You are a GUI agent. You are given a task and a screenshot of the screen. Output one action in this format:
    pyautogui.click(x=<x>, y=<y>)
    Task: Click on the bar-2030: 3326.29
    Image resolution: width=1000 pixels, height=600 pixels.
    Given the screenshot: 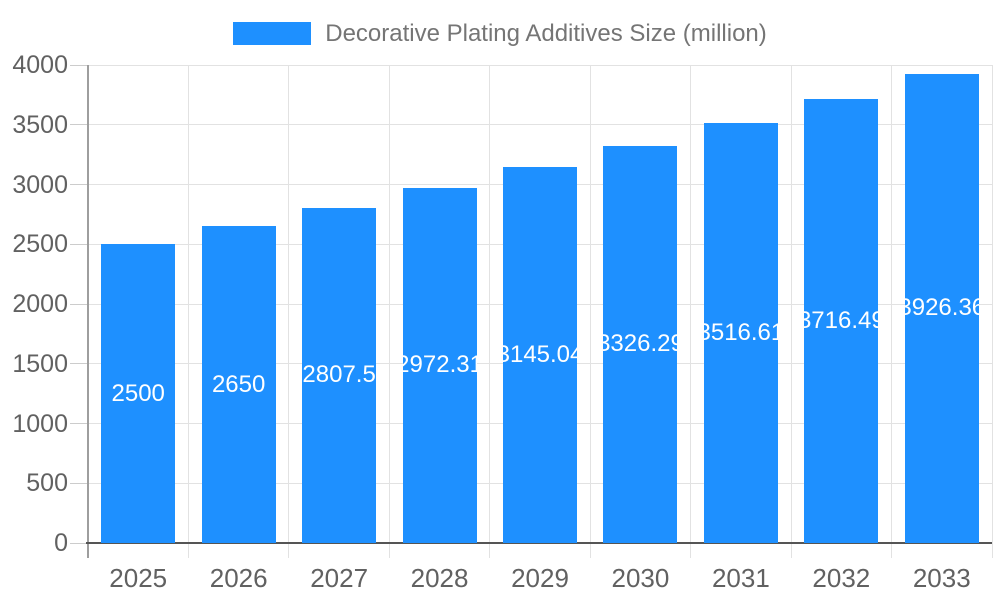 What is the action you would take?
    pyautogui.click(x=640, y=344)
    